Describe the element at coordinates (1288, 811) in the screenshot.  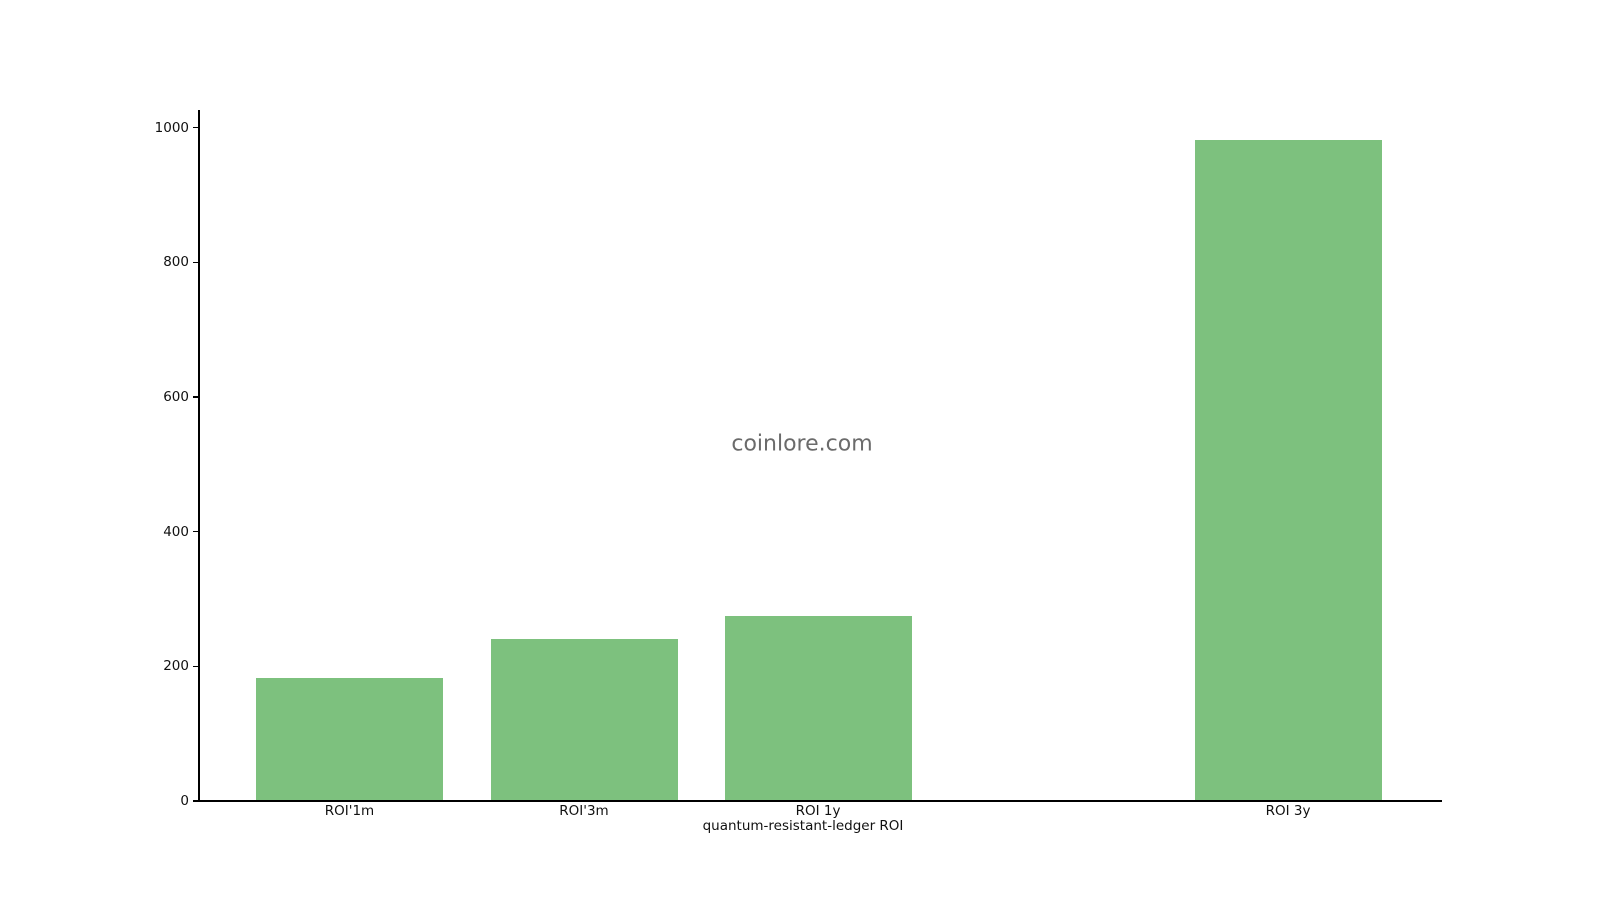
I see `x-tick-label: ROI 3y` at that location.